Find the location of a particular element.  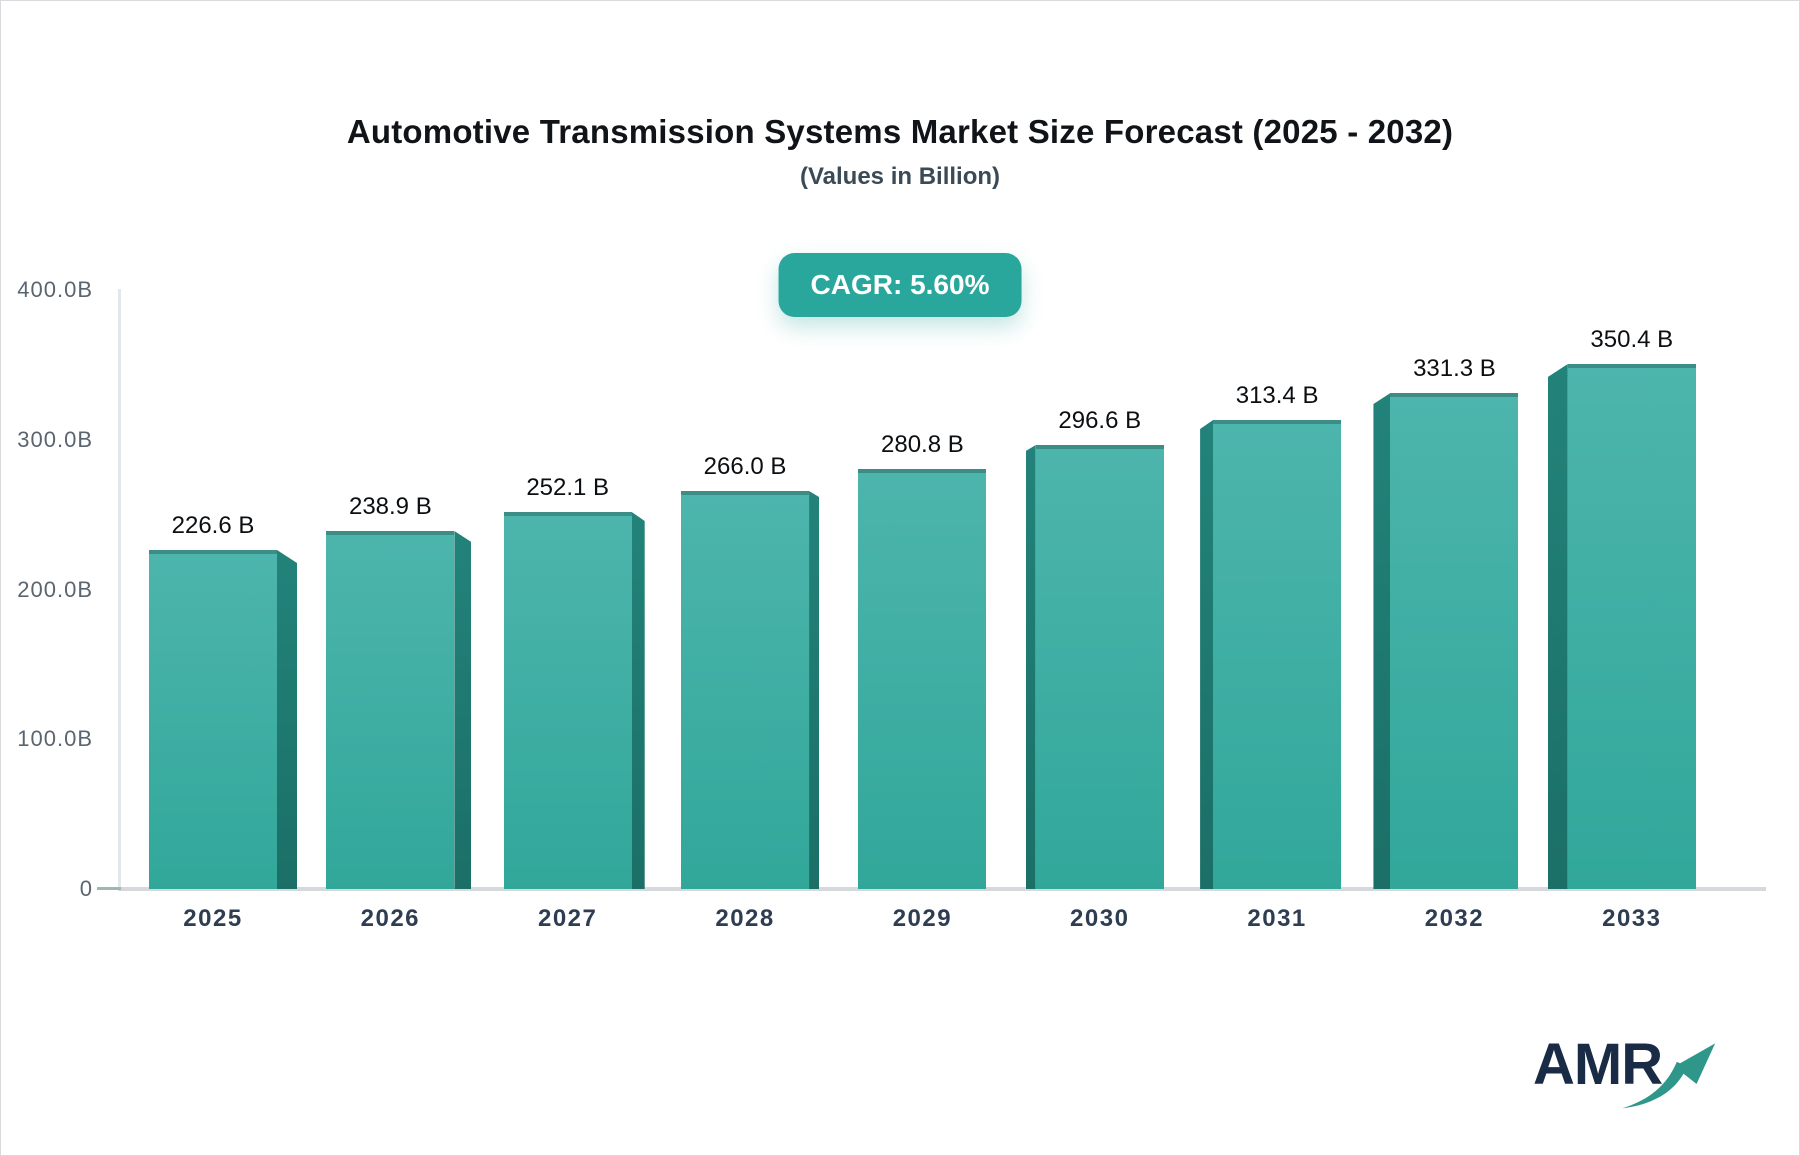

cagr-badge-label: CAGR: 5.60% is located at coordinates (900, 284).